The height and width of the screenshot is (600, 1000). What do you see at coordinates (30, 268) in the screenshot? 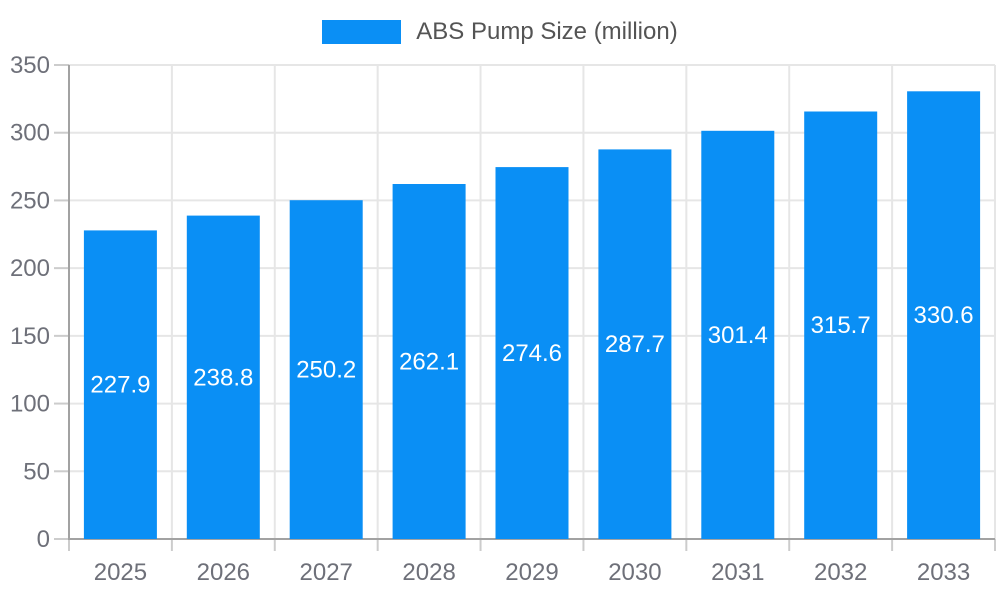
I see `y-axis-label: 200` at bounding box center [30, 268].